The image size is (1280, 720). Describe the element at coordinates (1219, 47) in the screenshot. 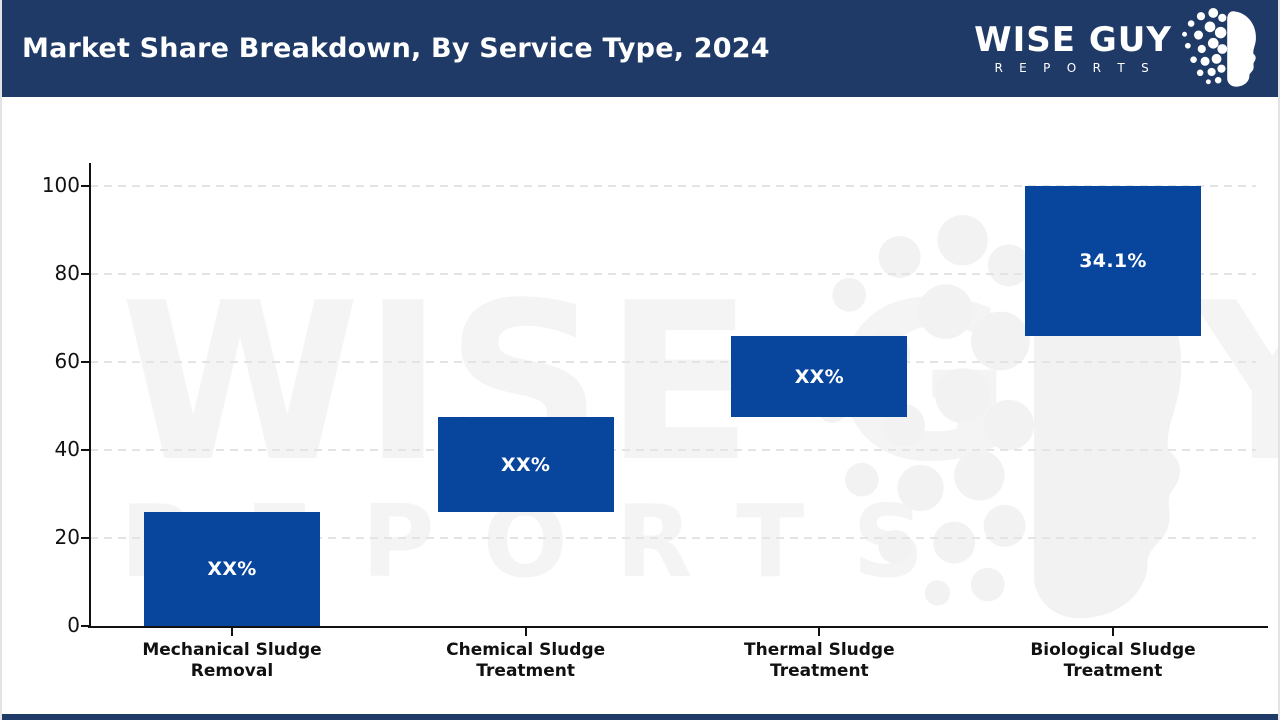

I see `logo-head-icon` at that location.